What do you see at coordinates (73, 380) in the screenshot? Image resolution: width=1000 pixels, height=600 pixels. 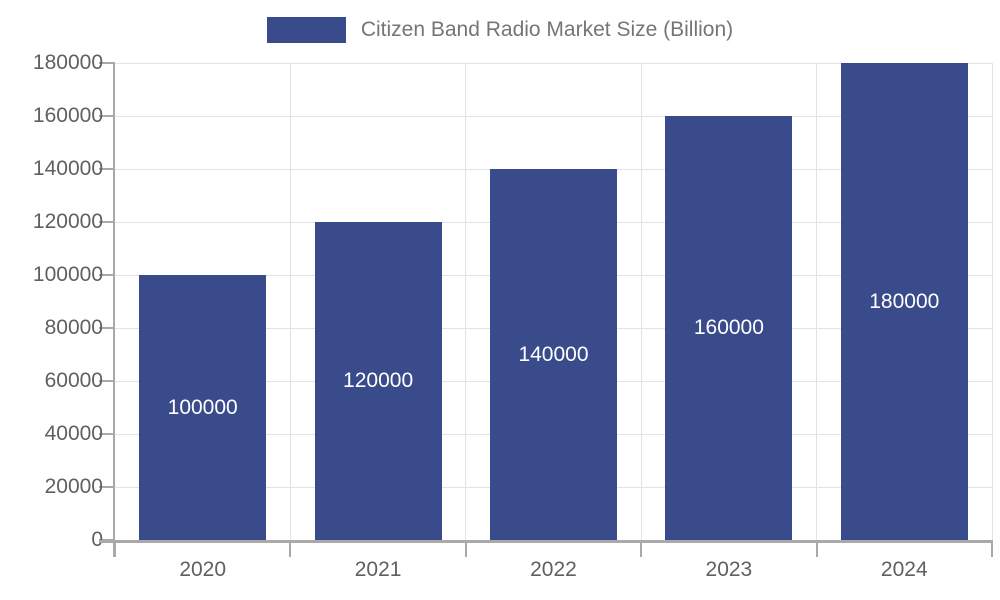 I see `y-tick-label: 60000` at bounding box center [73, 380].